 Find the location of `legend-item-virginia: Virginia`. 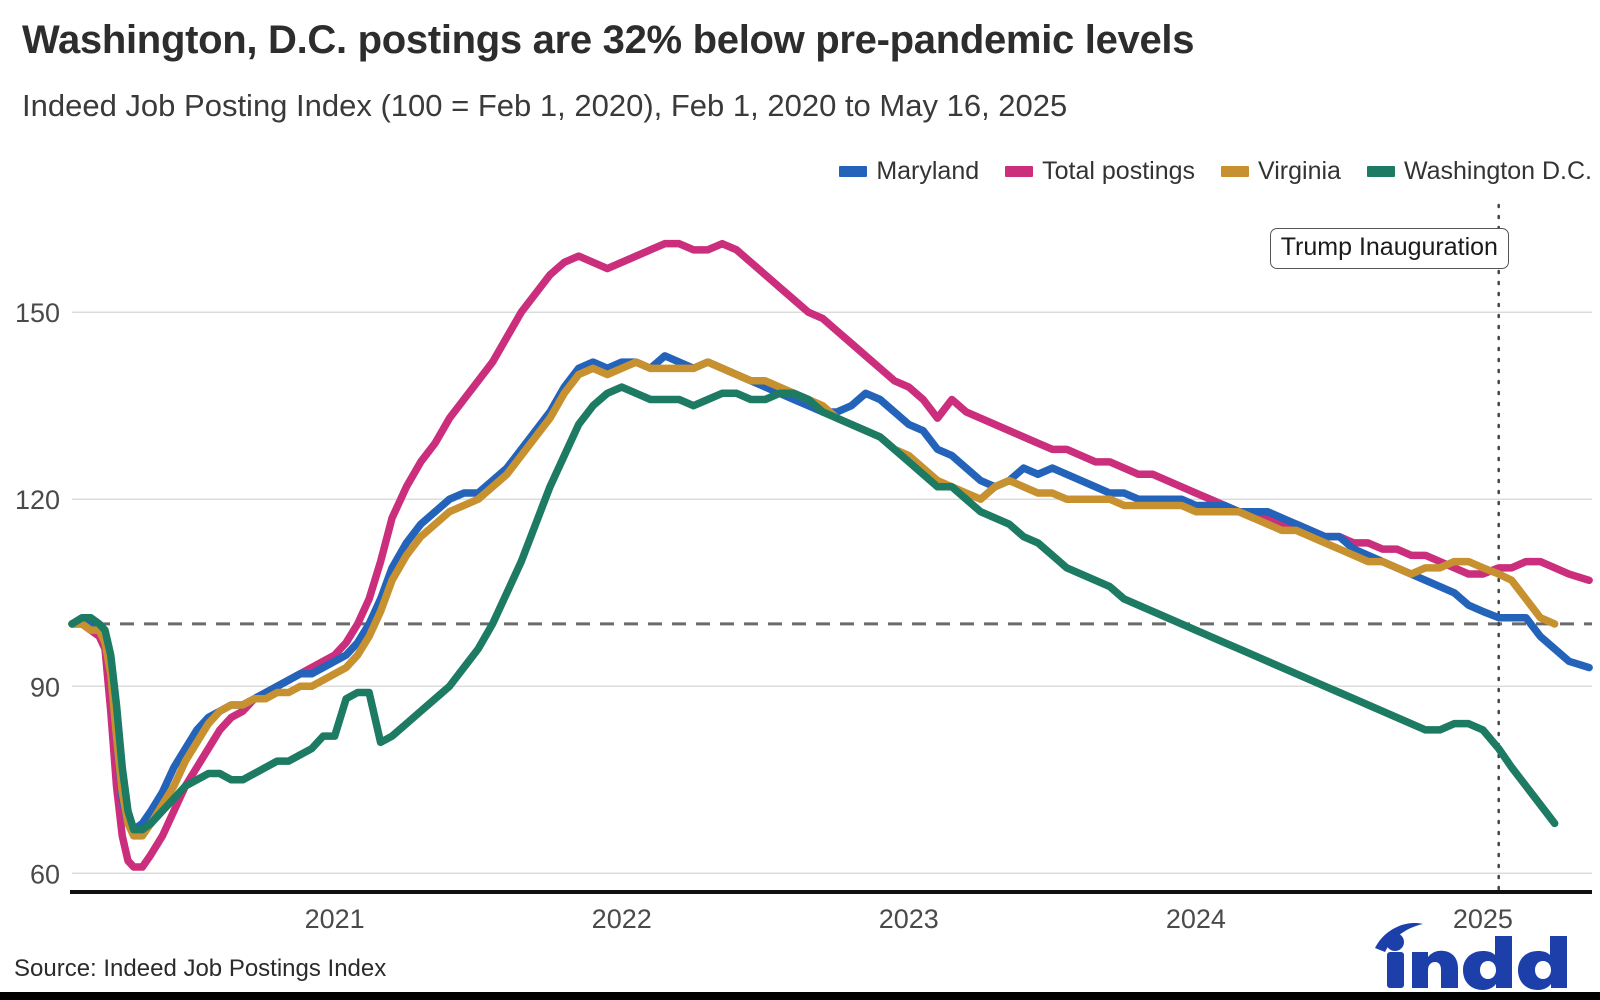

legend-item-virginia: Virginia is located at coordinates (1281, 171).